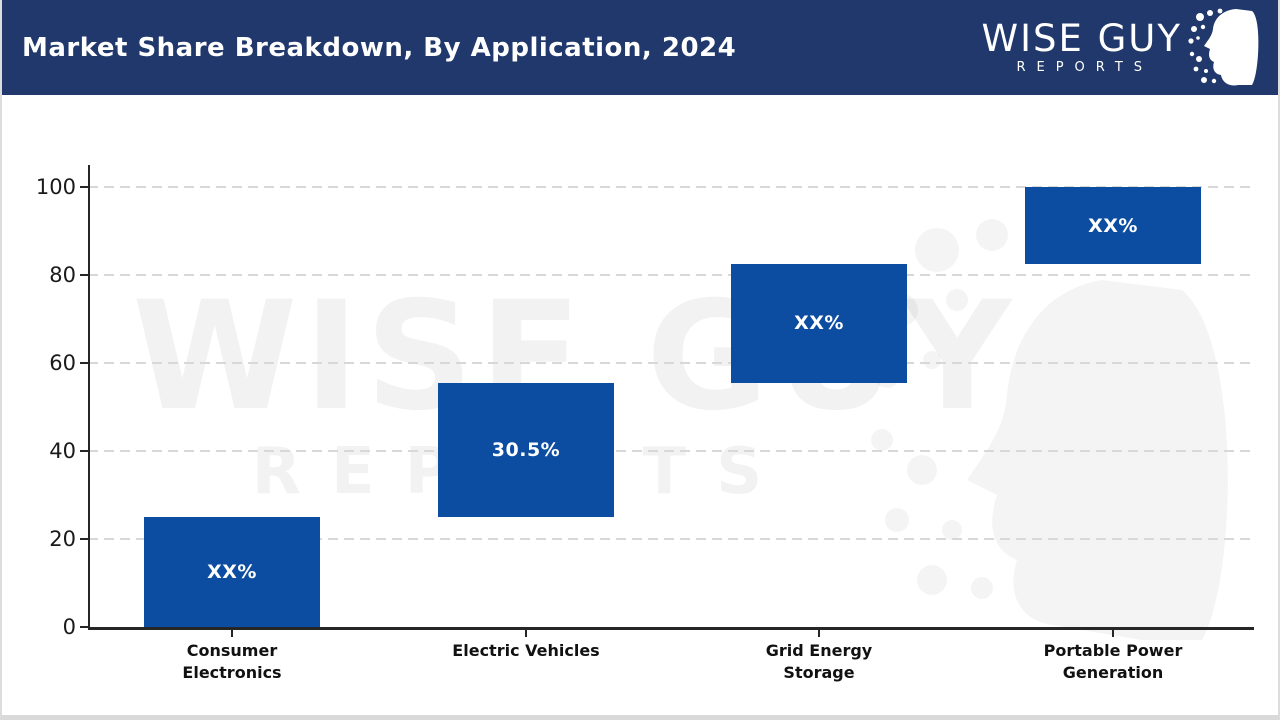  I want to click on wise-guy-reports-logo: WISE GUY REPORTS, so click(1130, 48).